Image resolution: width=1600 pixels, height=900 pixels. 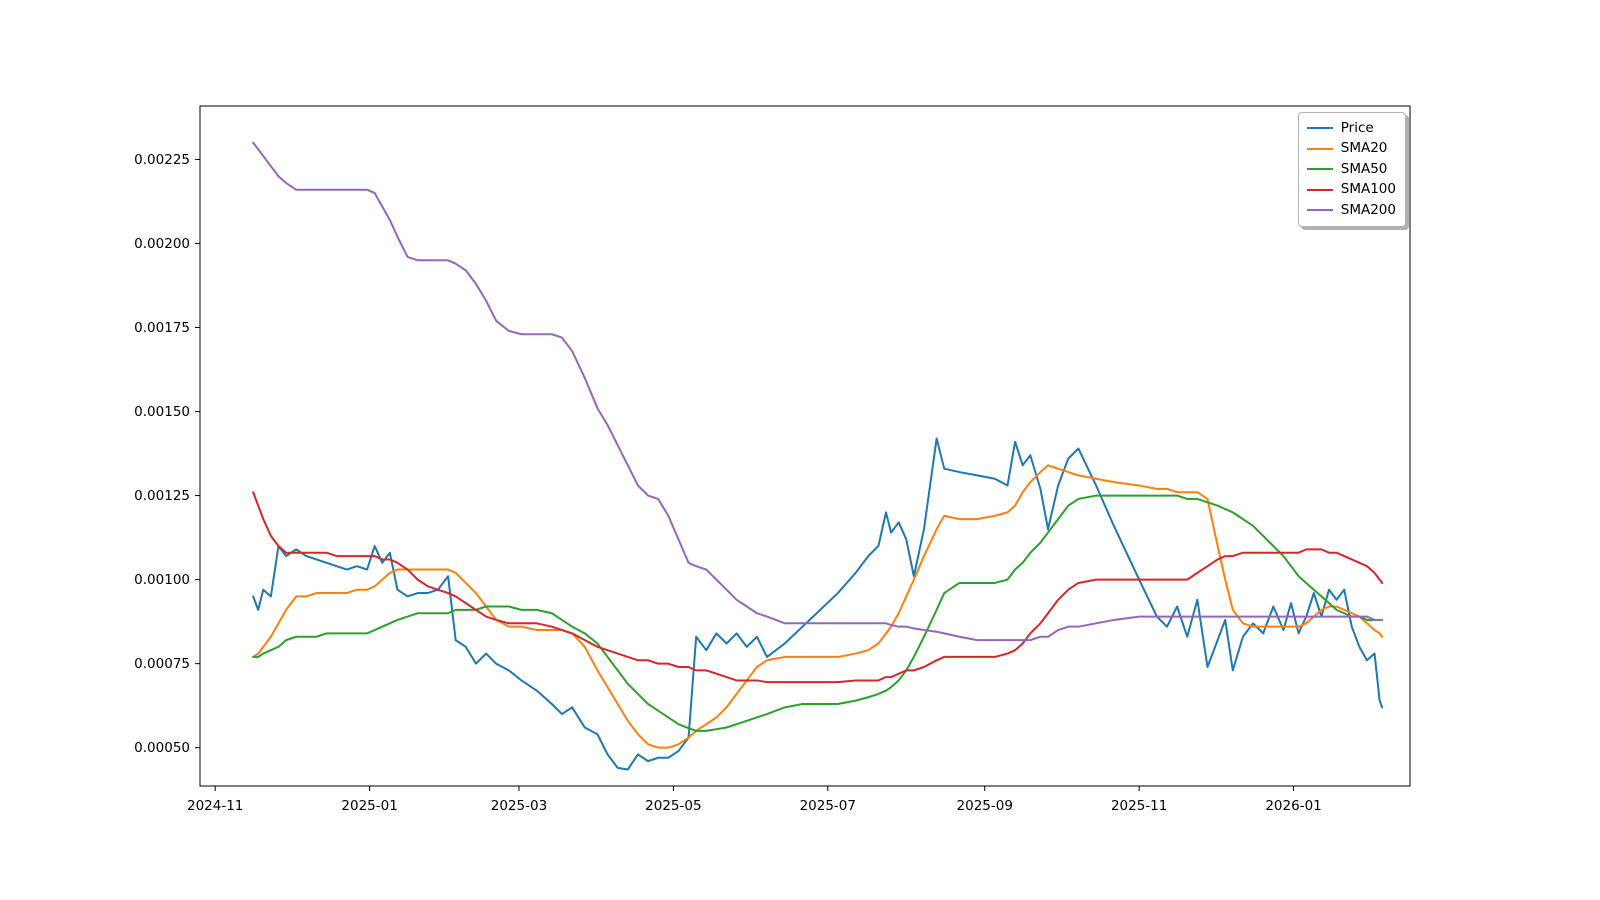 I want to click on y-tick-label: 0.00225, so click(x=162, y=160).